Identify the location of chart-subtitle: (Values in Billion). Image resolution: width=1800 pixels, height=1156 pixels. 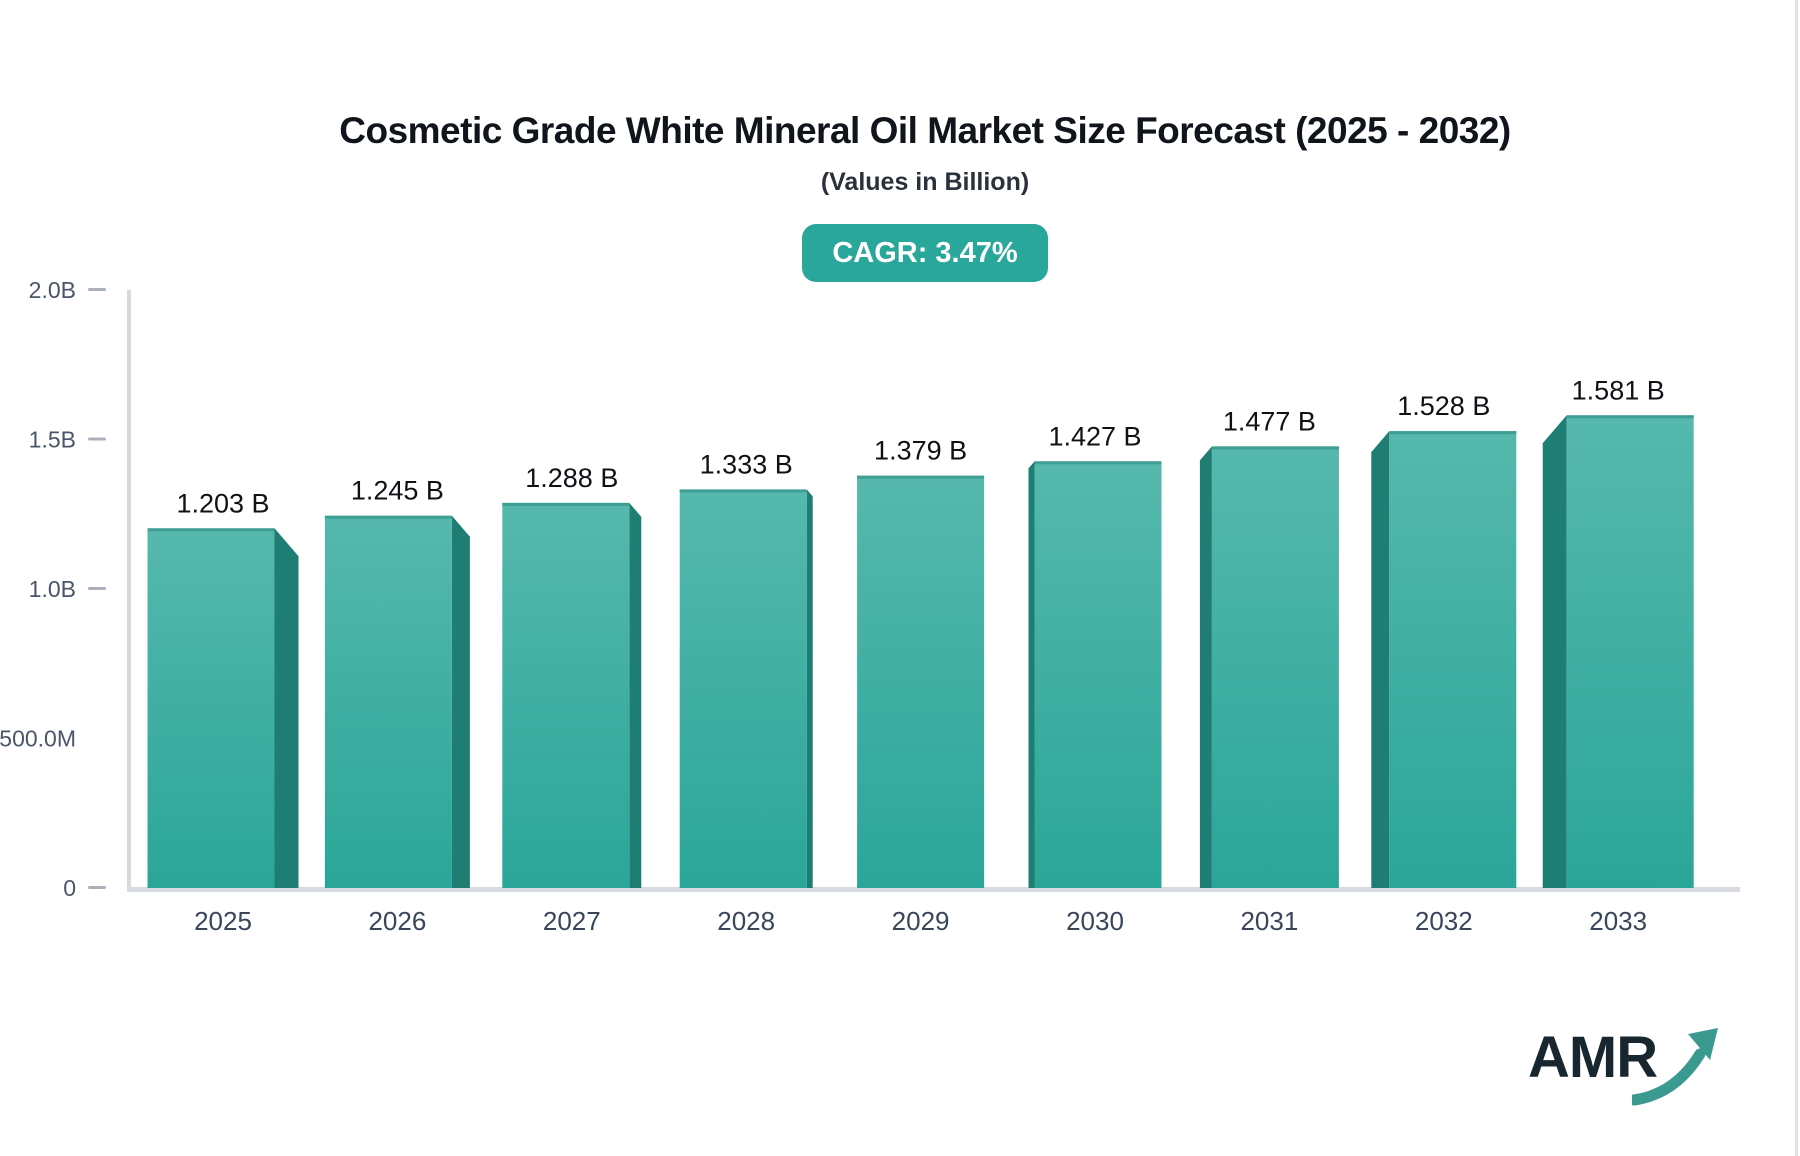
(925, 182).